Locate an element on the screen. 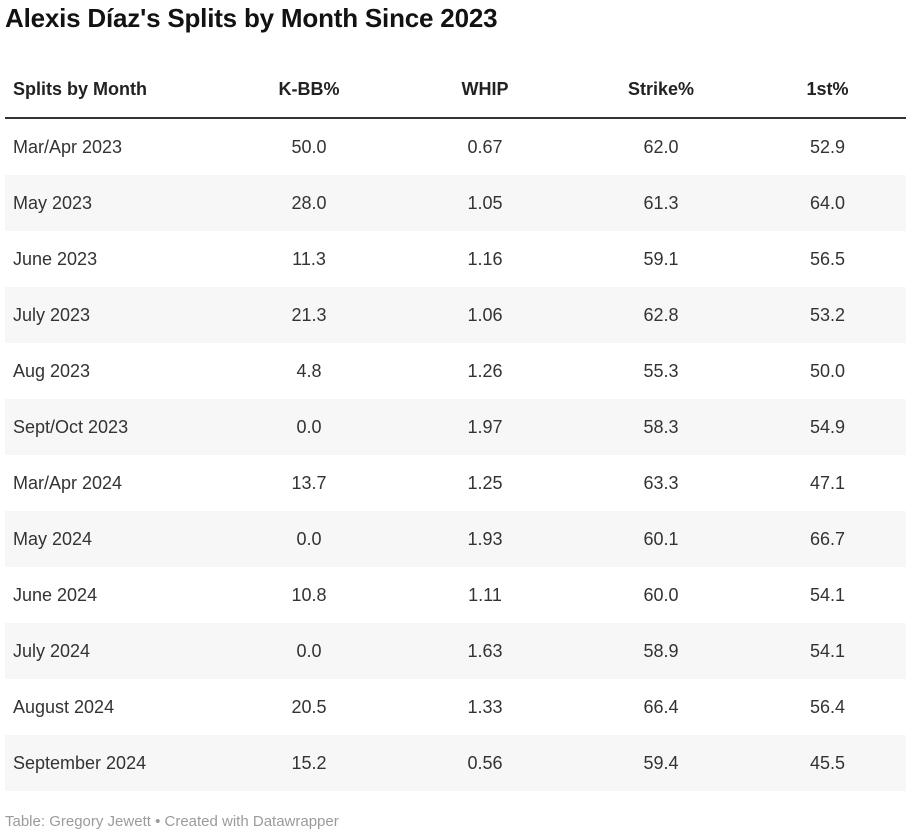 This screenshot has width=911, height=840. row-label: May 2024 is located at coordinates (53, 538).